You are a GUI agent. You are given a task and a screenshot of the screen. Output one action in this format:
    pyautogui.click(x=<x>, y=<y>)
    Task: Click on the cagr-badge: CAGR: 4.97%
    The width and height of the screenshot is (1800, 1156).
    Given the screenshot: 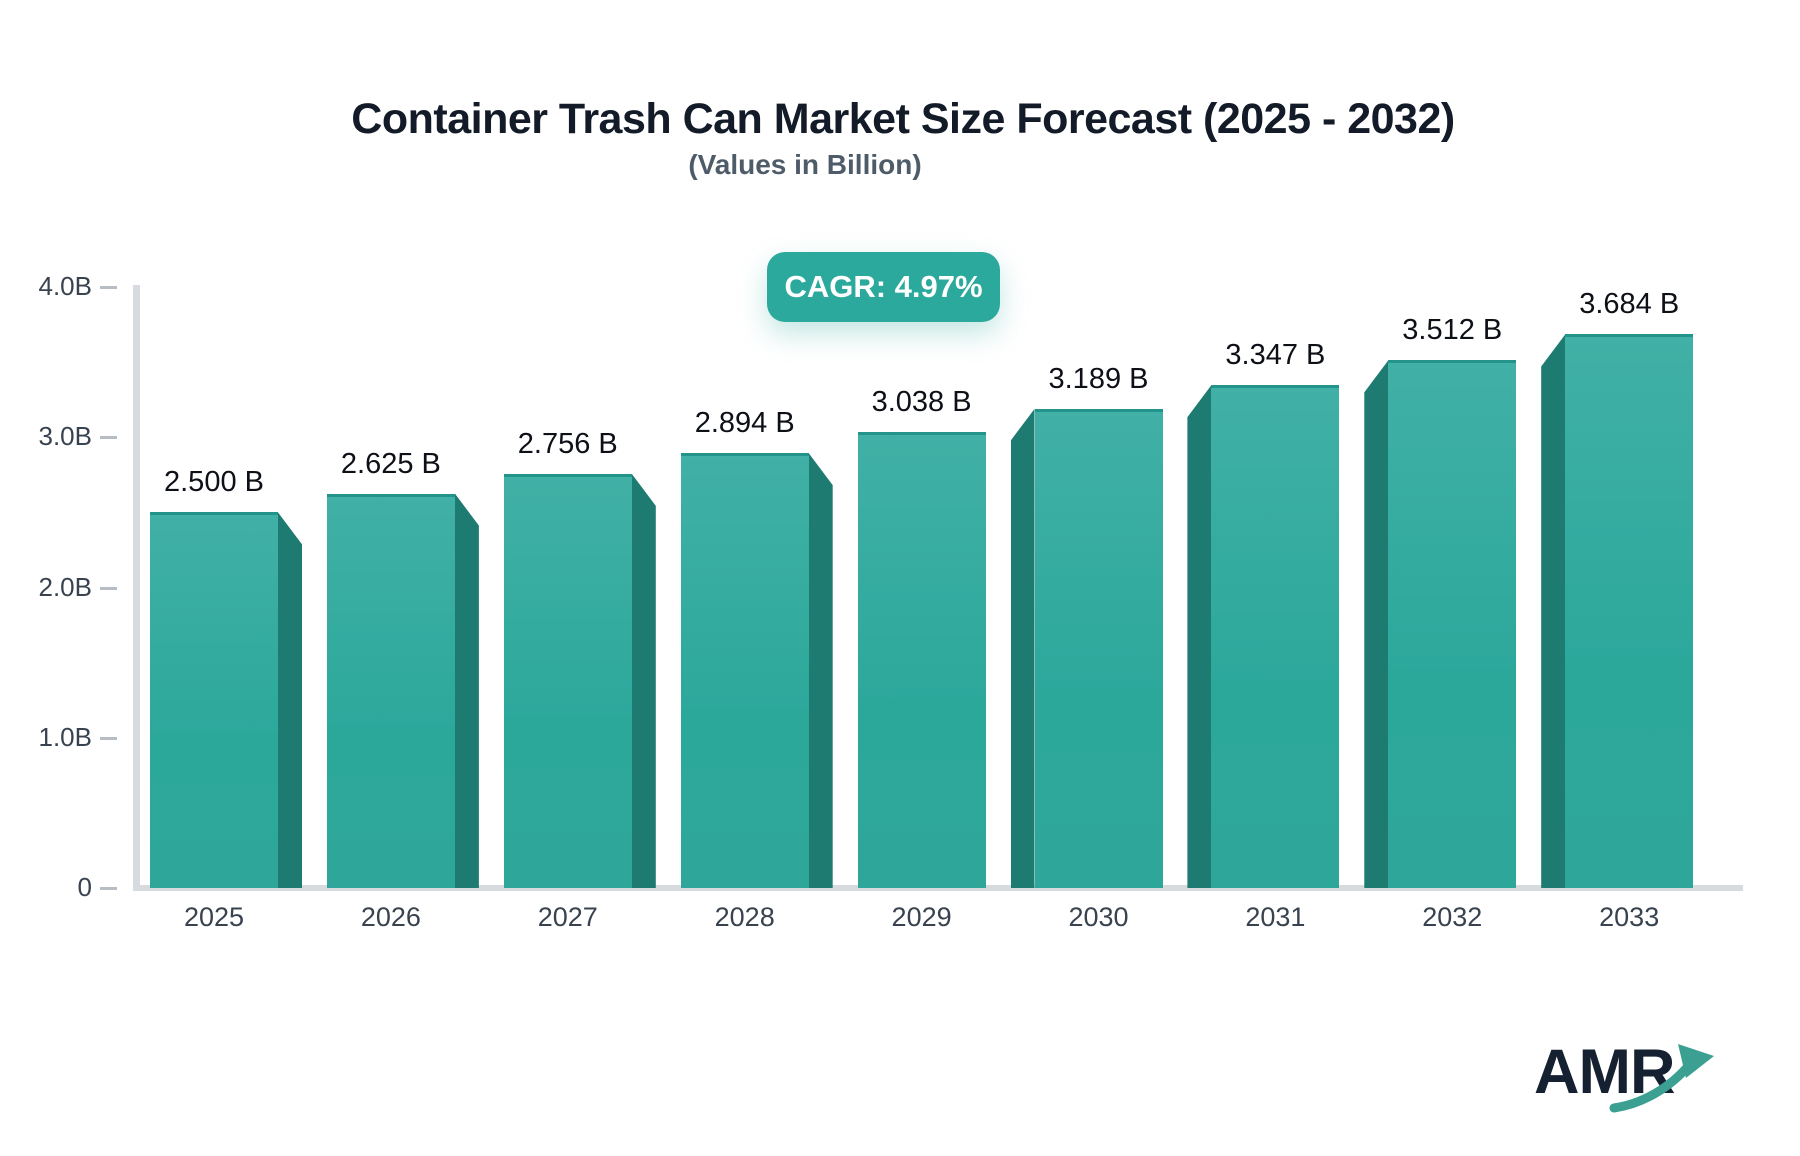 What is the action you would take?
    pyautogui.click(x=883, y=287)
    